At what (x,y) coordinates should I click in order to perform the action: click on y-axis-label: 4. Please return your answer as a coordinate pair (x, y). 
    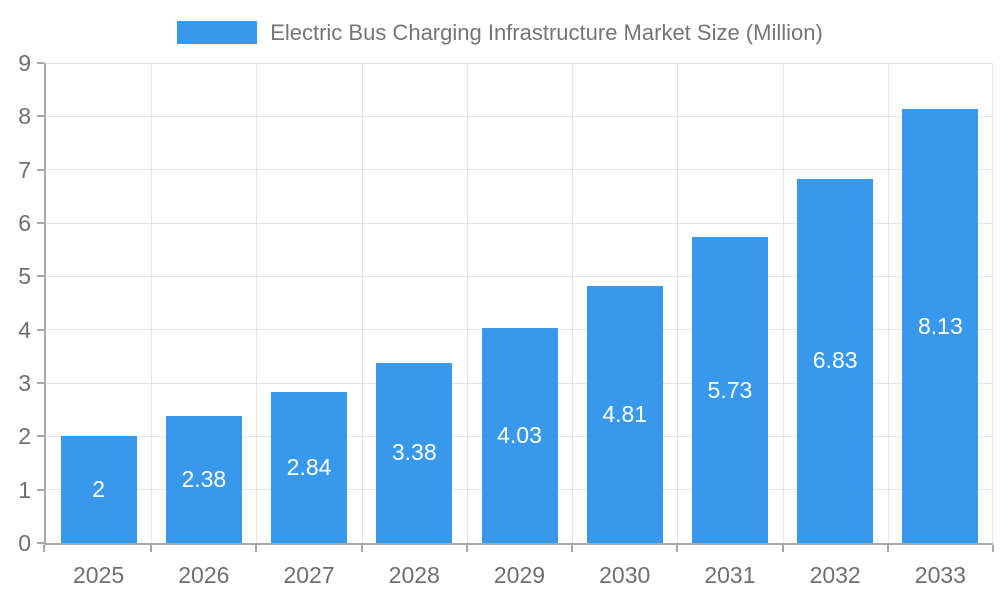
    Looking at the image, I should click on (24, 329).